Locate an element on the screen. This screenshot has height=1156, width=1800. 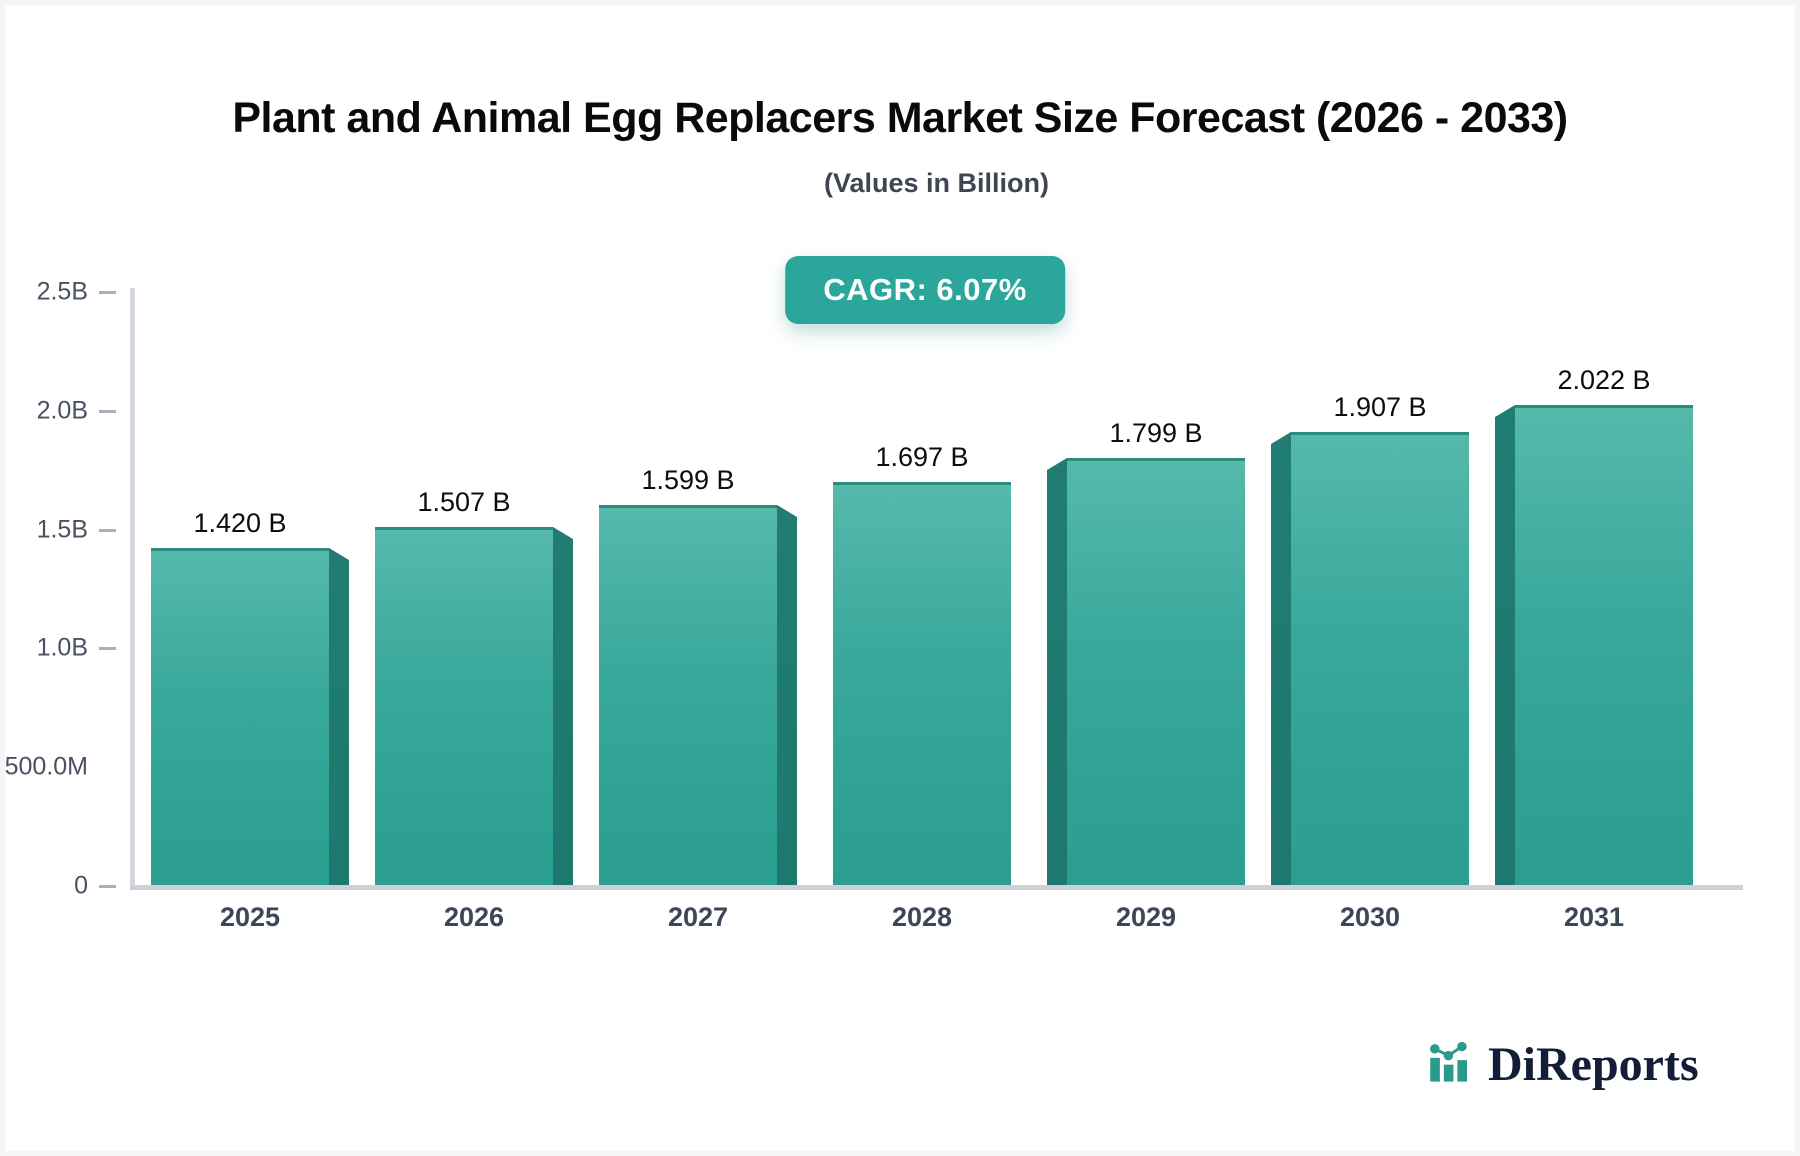
bar-value-label: 1.507 B is located at coordinates (464, 502).